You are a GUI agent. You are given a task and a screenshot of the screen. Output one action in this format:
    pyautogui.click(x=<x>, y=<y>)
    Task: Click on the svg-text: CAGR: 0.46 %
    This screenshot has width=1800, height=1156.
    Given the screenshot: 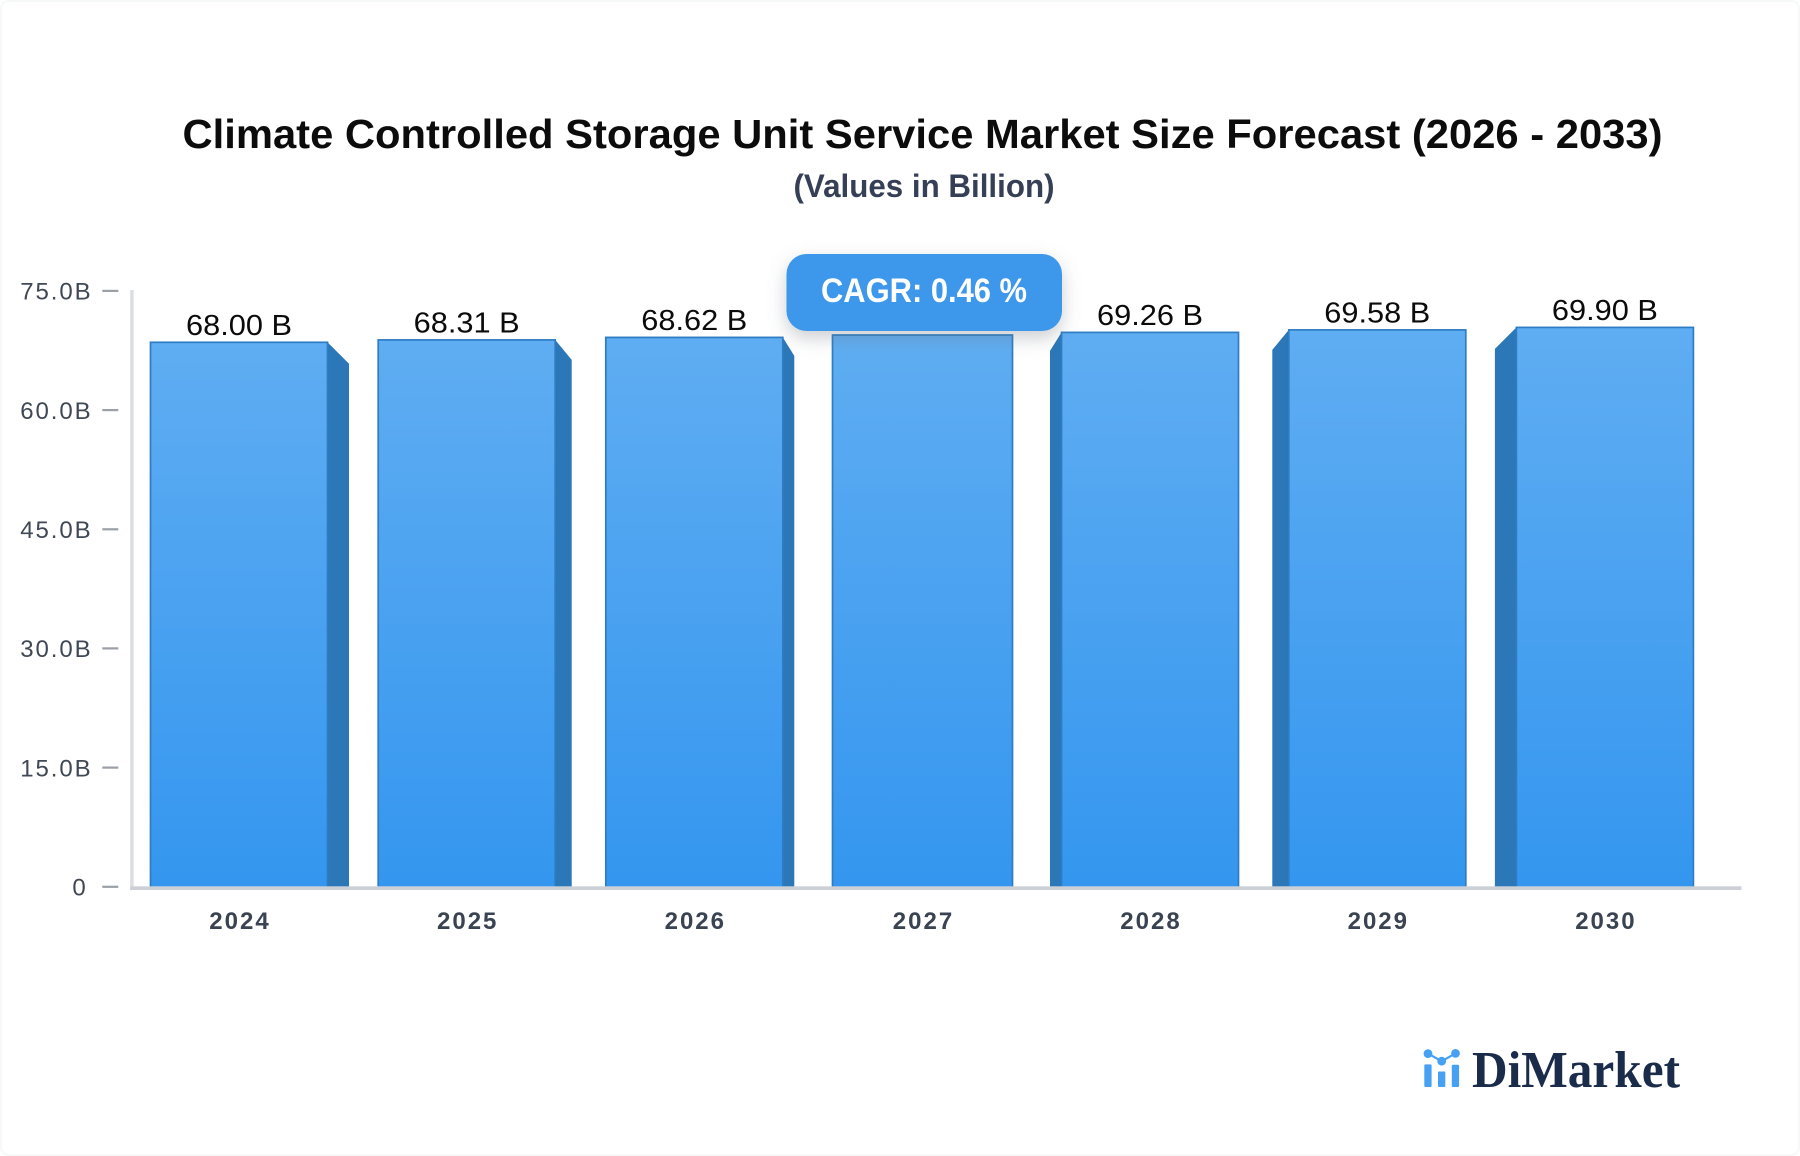 What is the action you would take?
    pyautogui.click(x=924, y=291)
    